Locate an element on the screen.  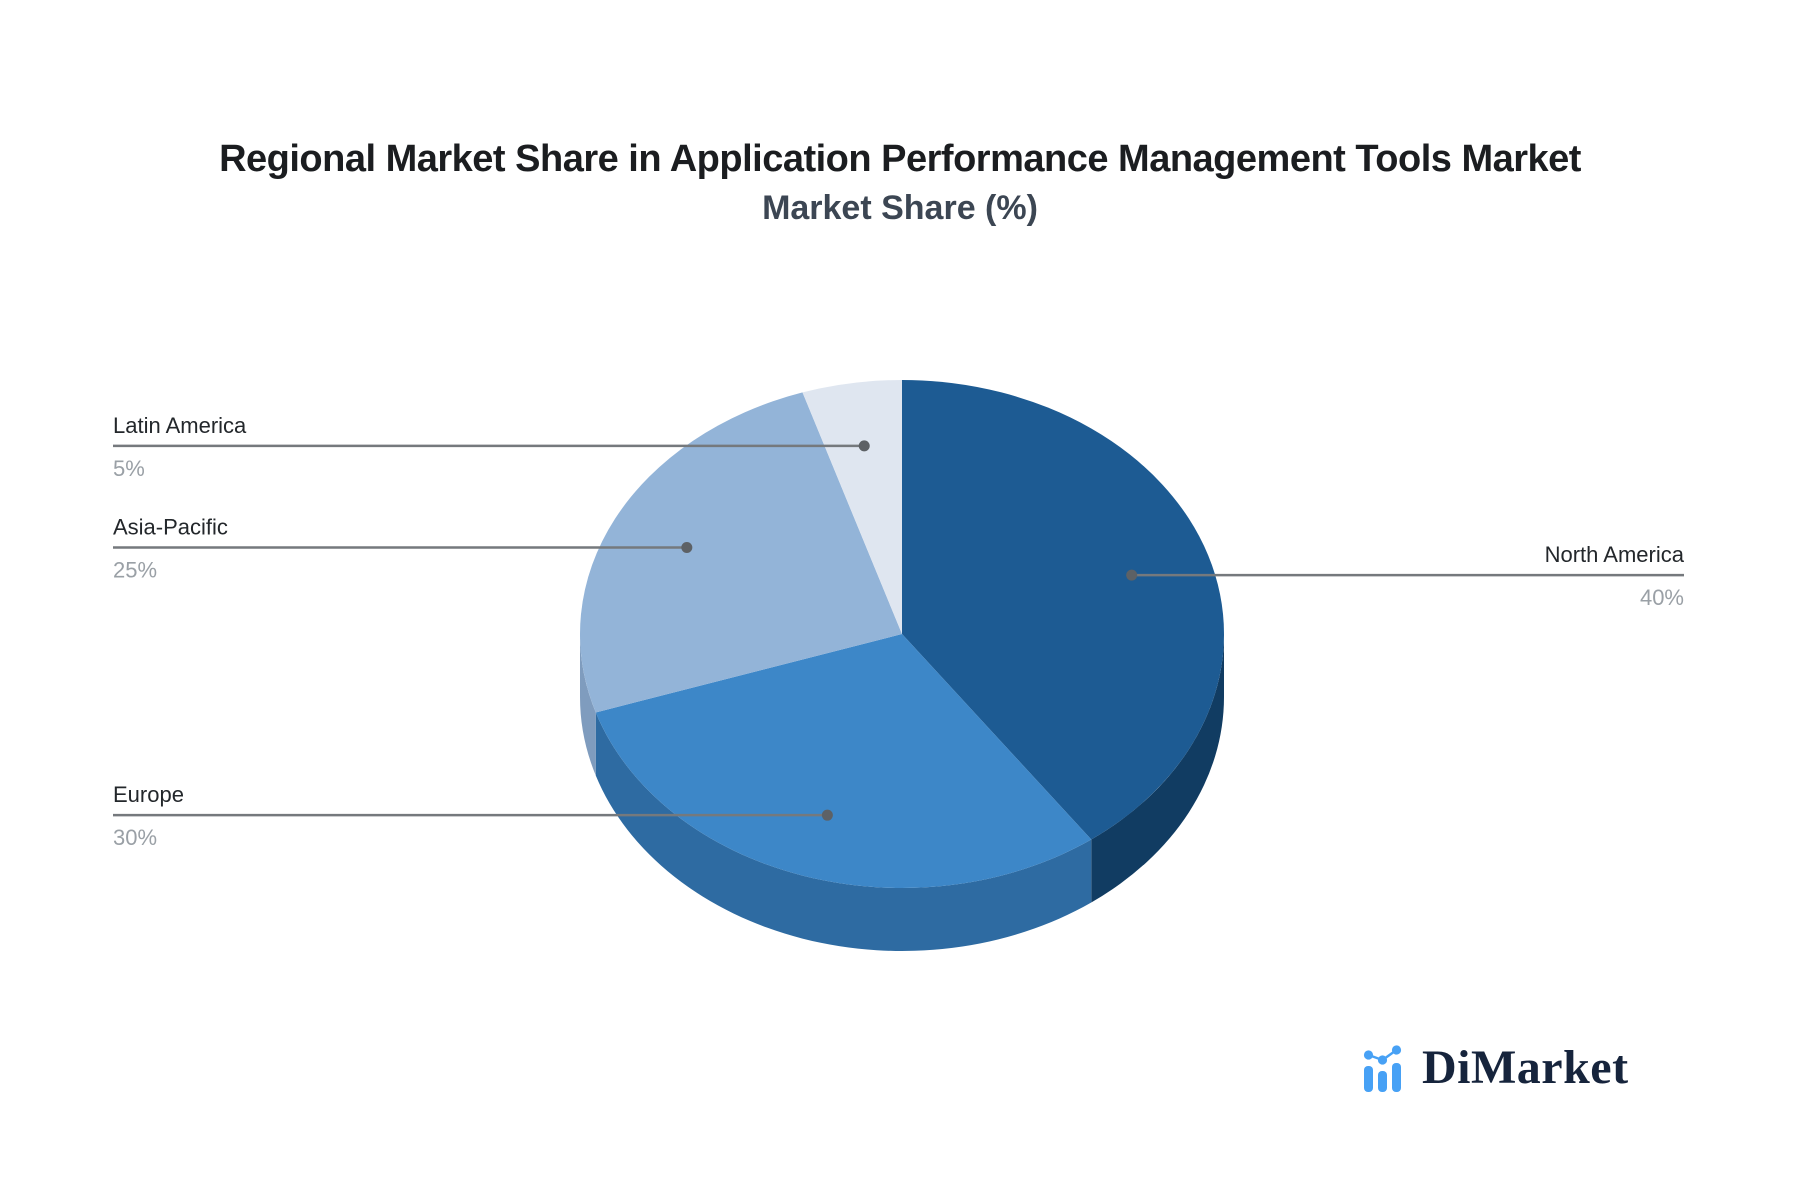
pie-side-asia-pacific is located at coordinates (588, 705).